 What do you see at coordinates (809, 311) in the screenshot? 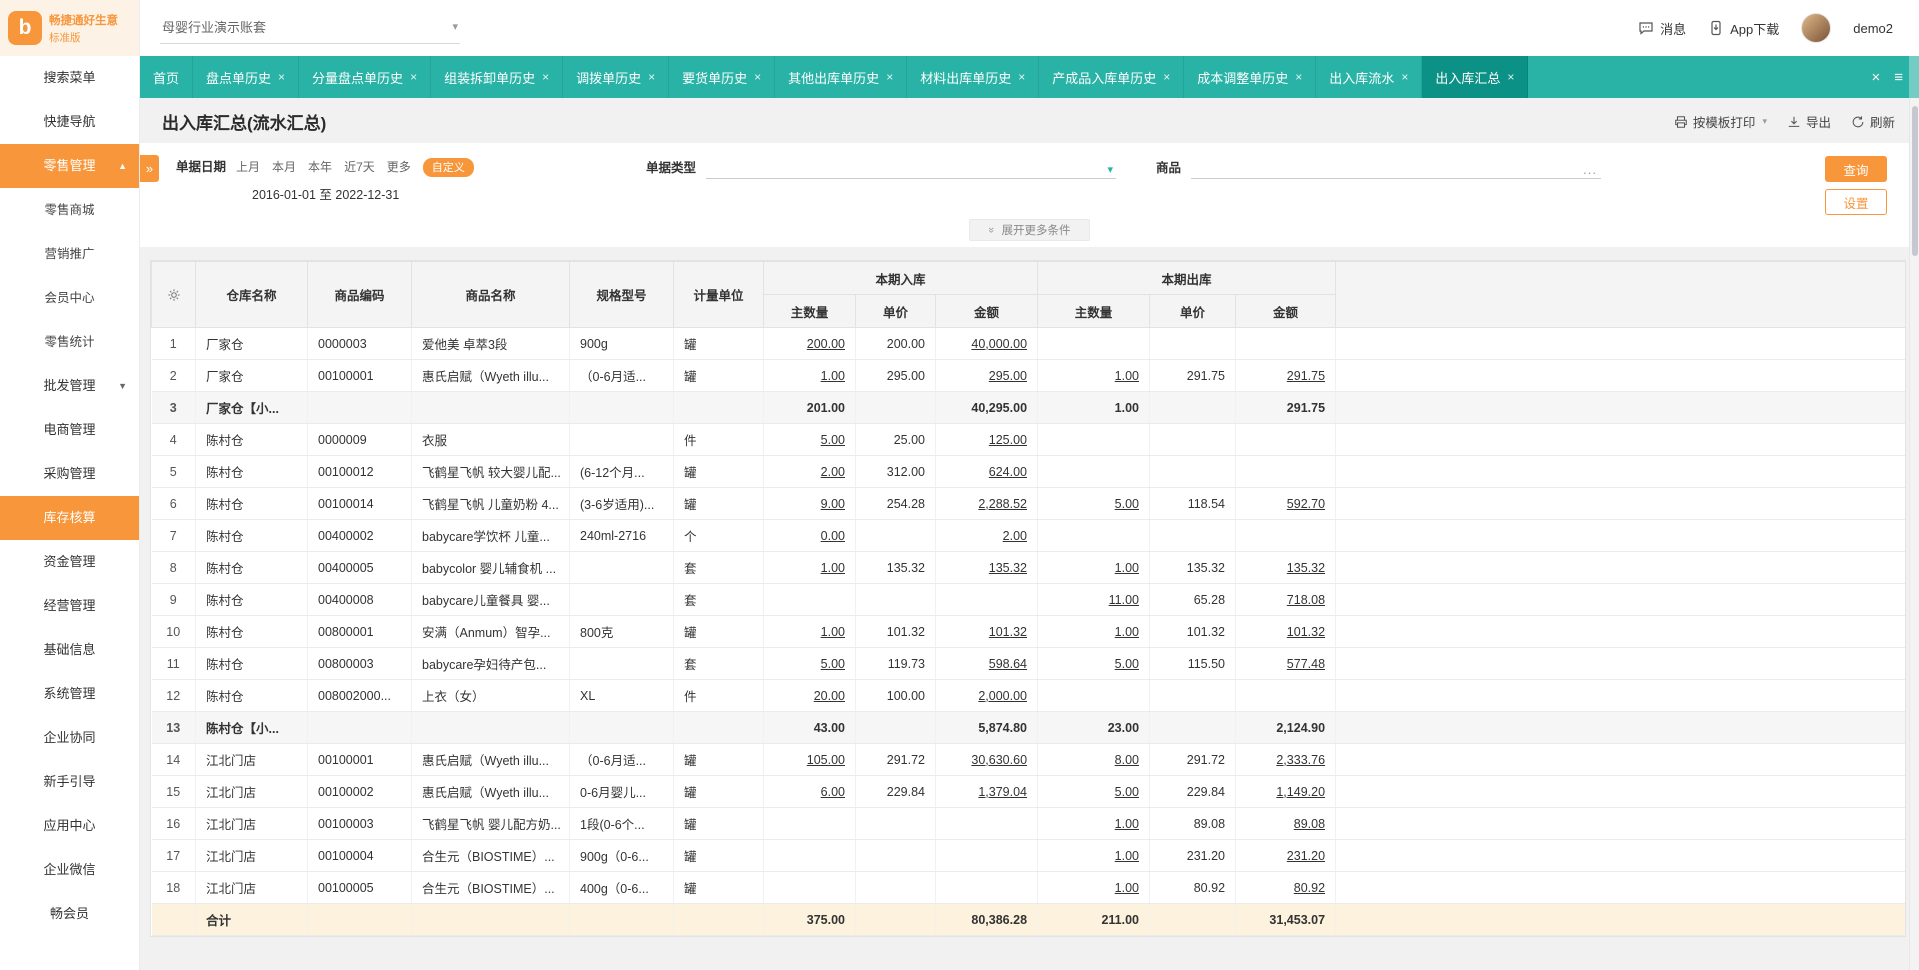
I see `col-header-in-qty: 主数量` at bounding box center [809, 311].